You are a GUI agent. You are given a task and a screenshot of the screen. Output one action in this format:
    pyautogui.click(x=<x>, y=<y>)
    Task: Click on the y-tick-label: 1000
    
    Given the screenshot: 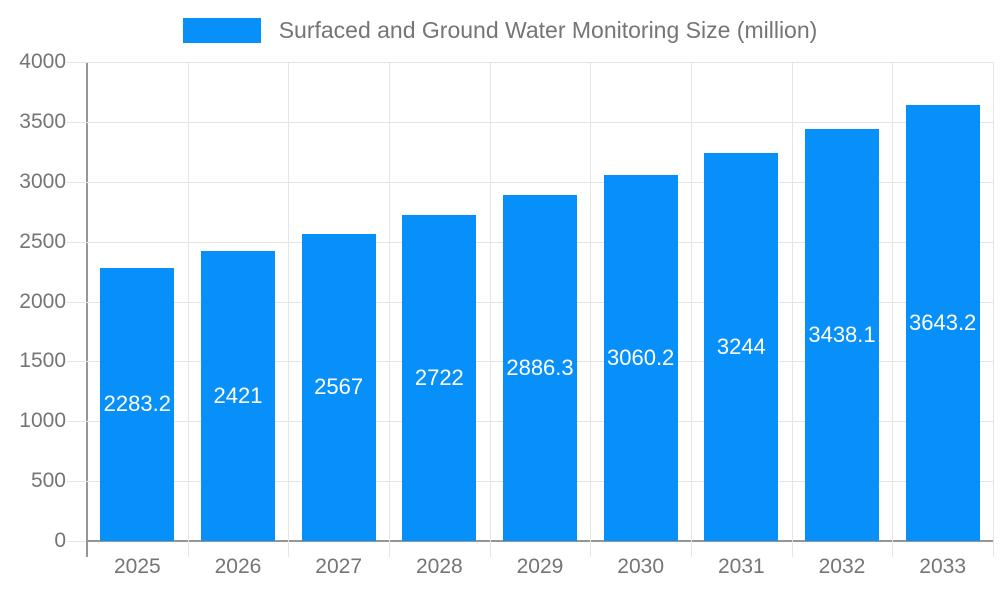 What is the action you would take?
    pyautogui.click(x=42, y=421)
    